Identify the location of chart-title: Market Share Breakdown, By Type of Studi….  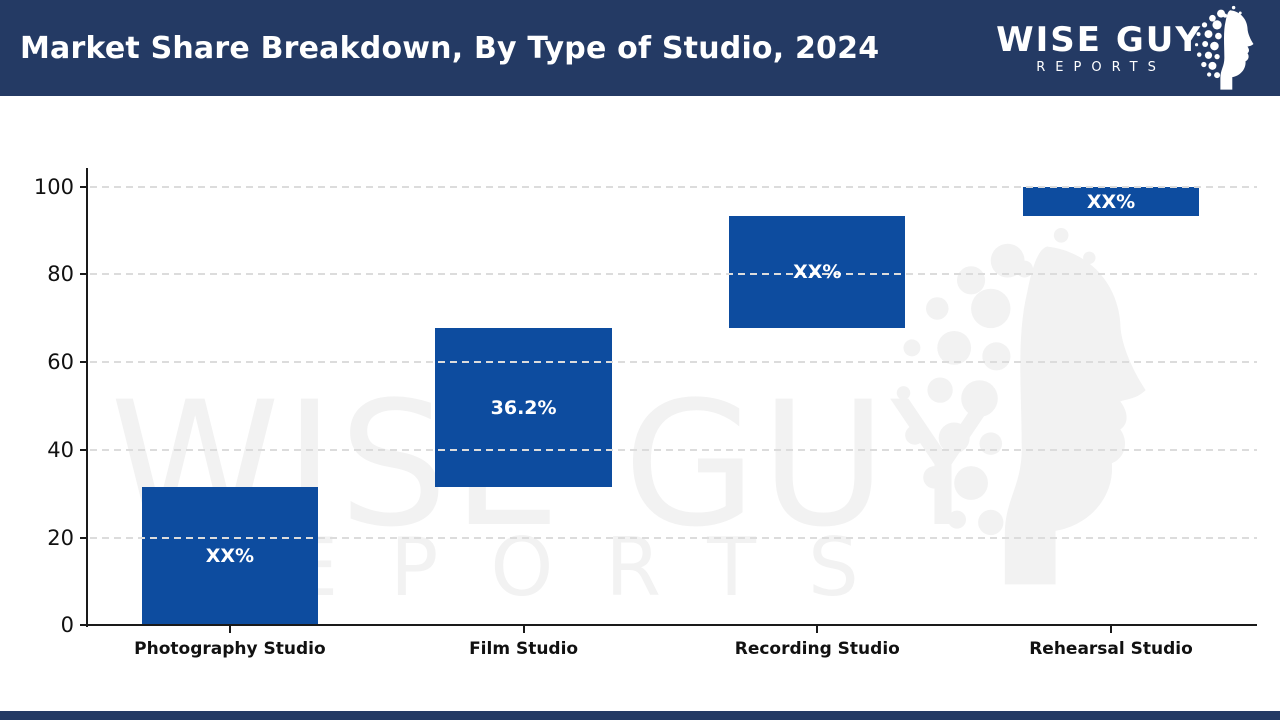
(450, 48).